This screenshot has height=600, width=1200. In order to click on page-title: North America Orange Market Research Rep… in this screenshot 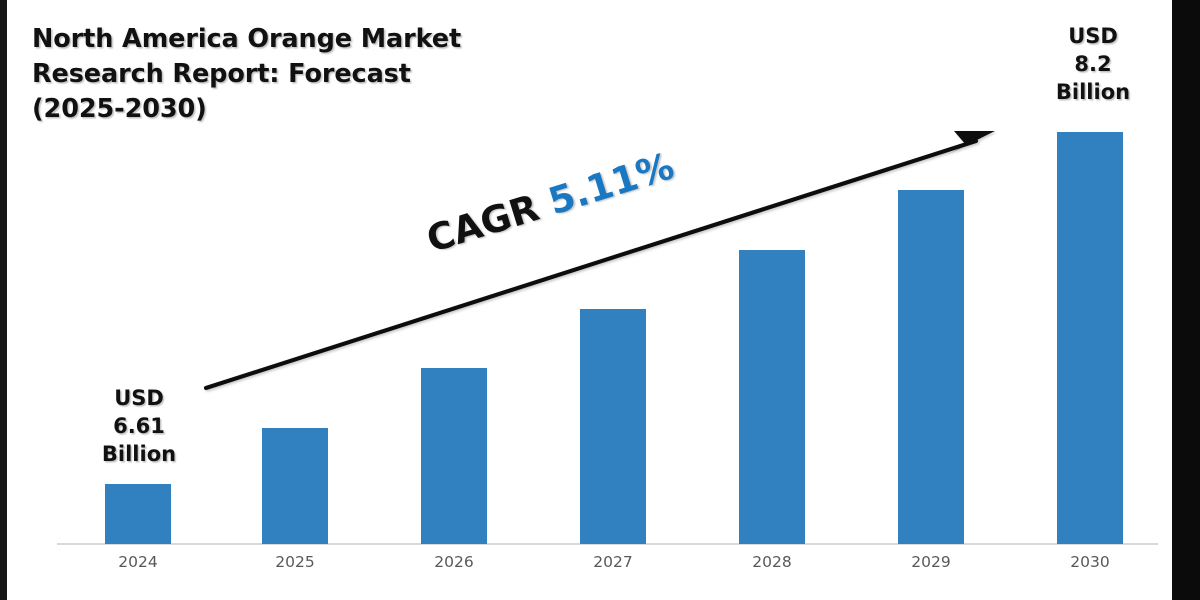, I will do `click(247, 74)`.